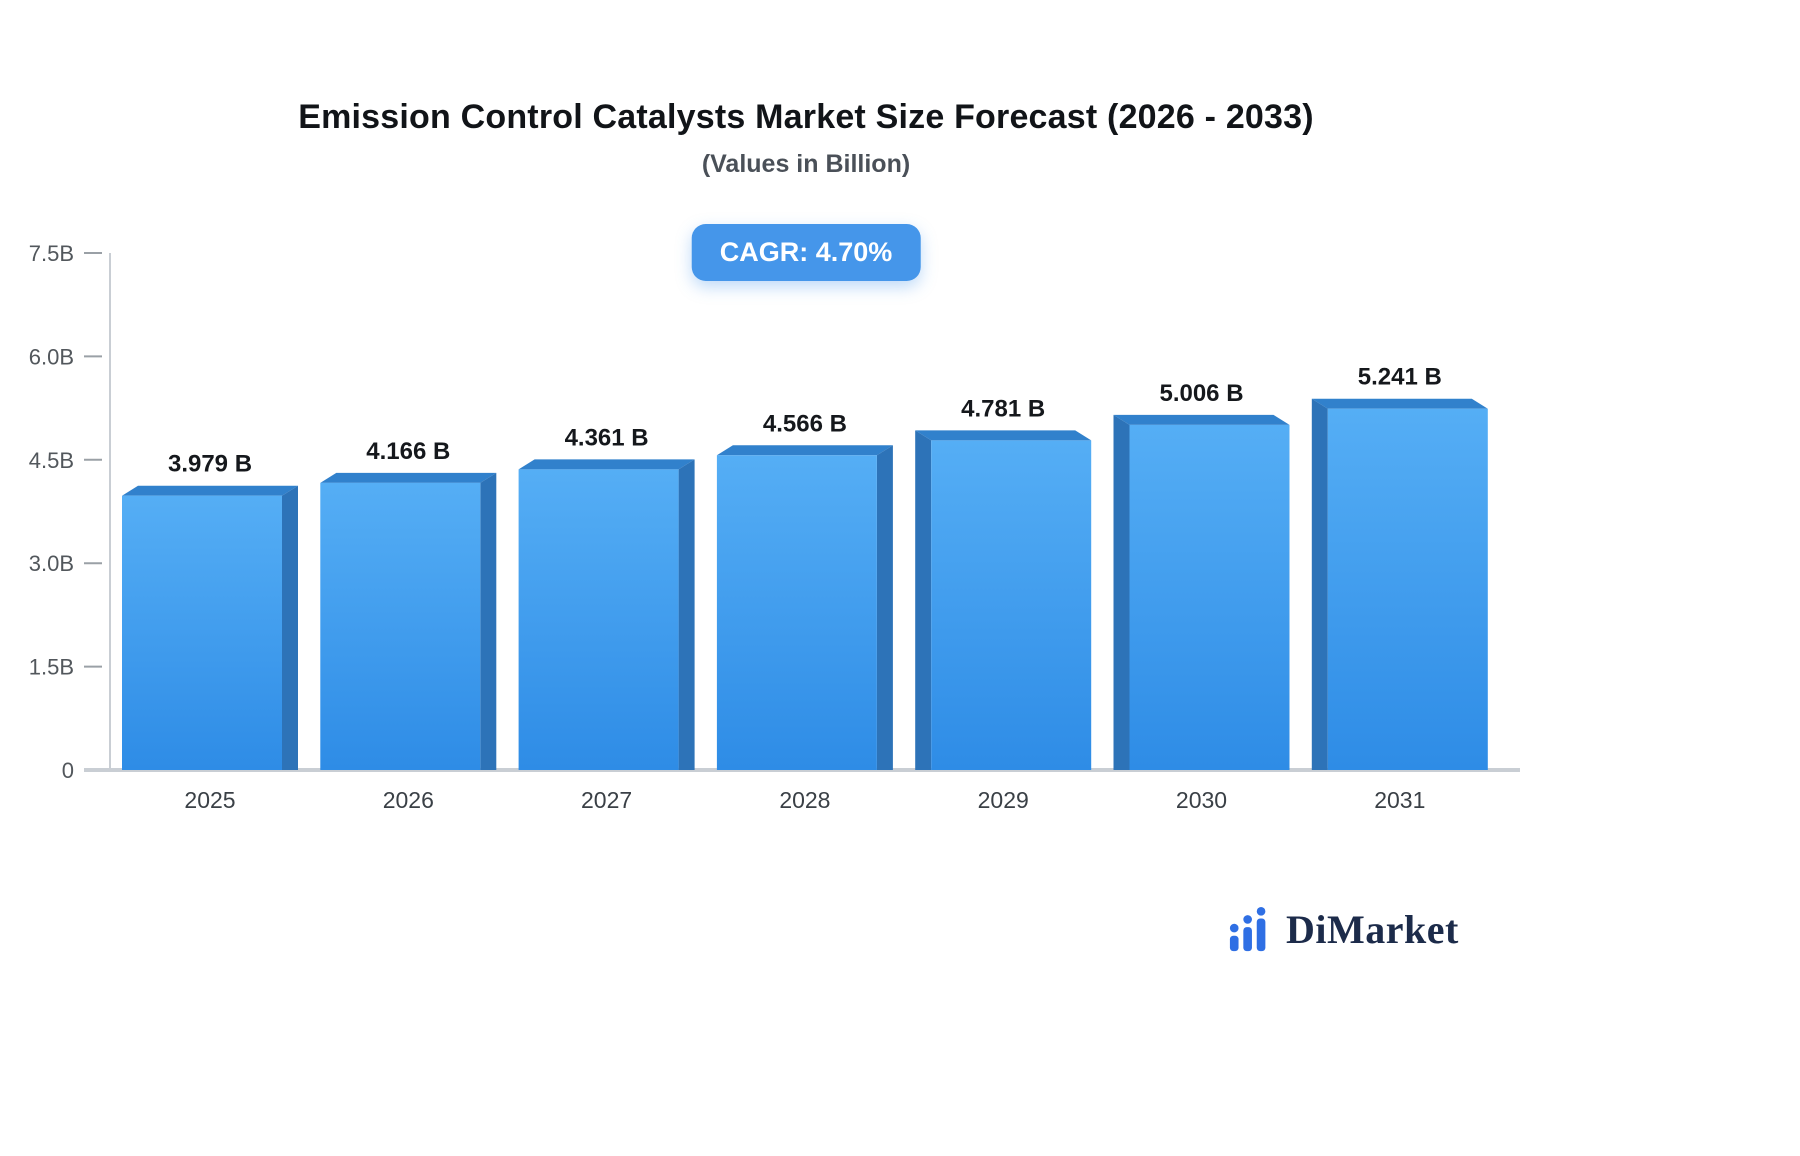  I want to click on bar-group-2029, so click(1003, 600).